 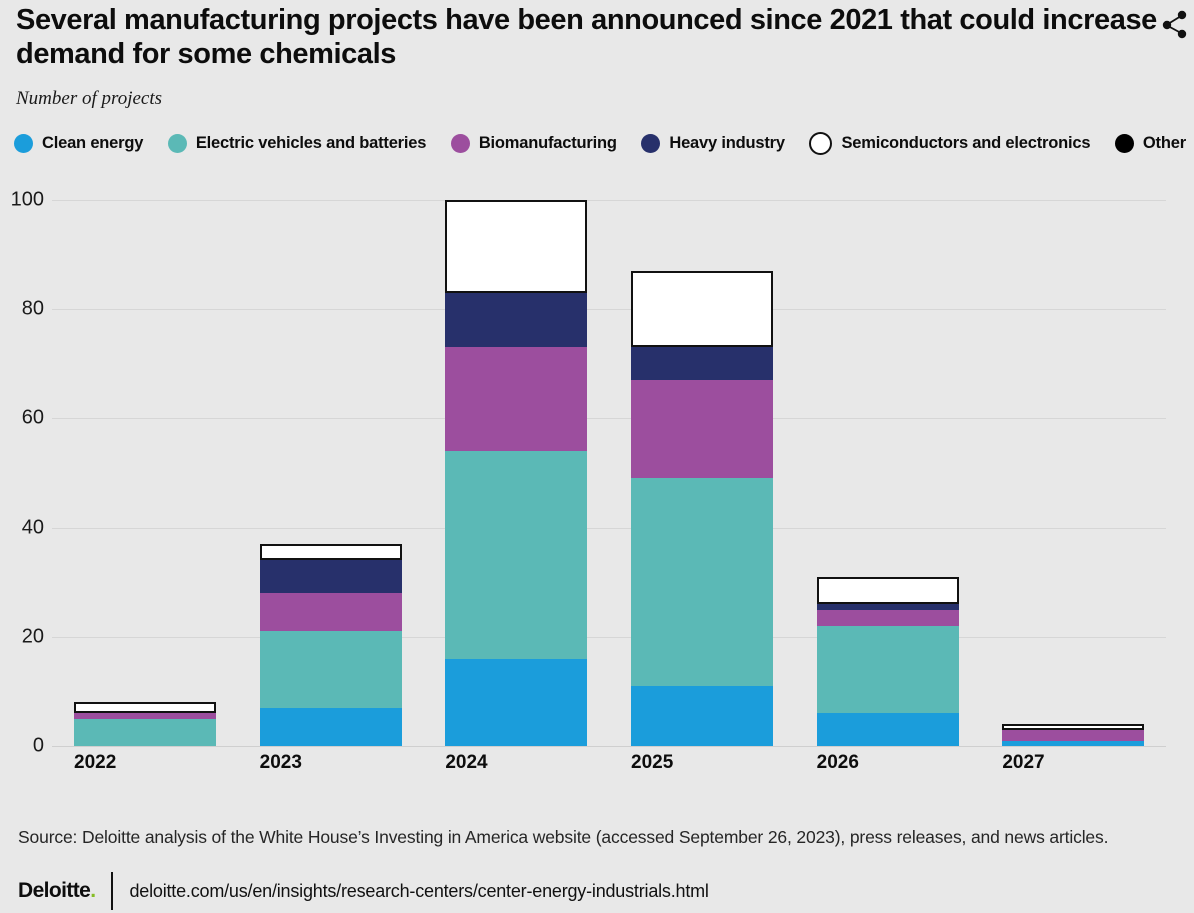 What do you see at coordinates (727, 142) in the screenshot?
I see `legend-item-label: Heavy industry` at bounding box center [727, 142].